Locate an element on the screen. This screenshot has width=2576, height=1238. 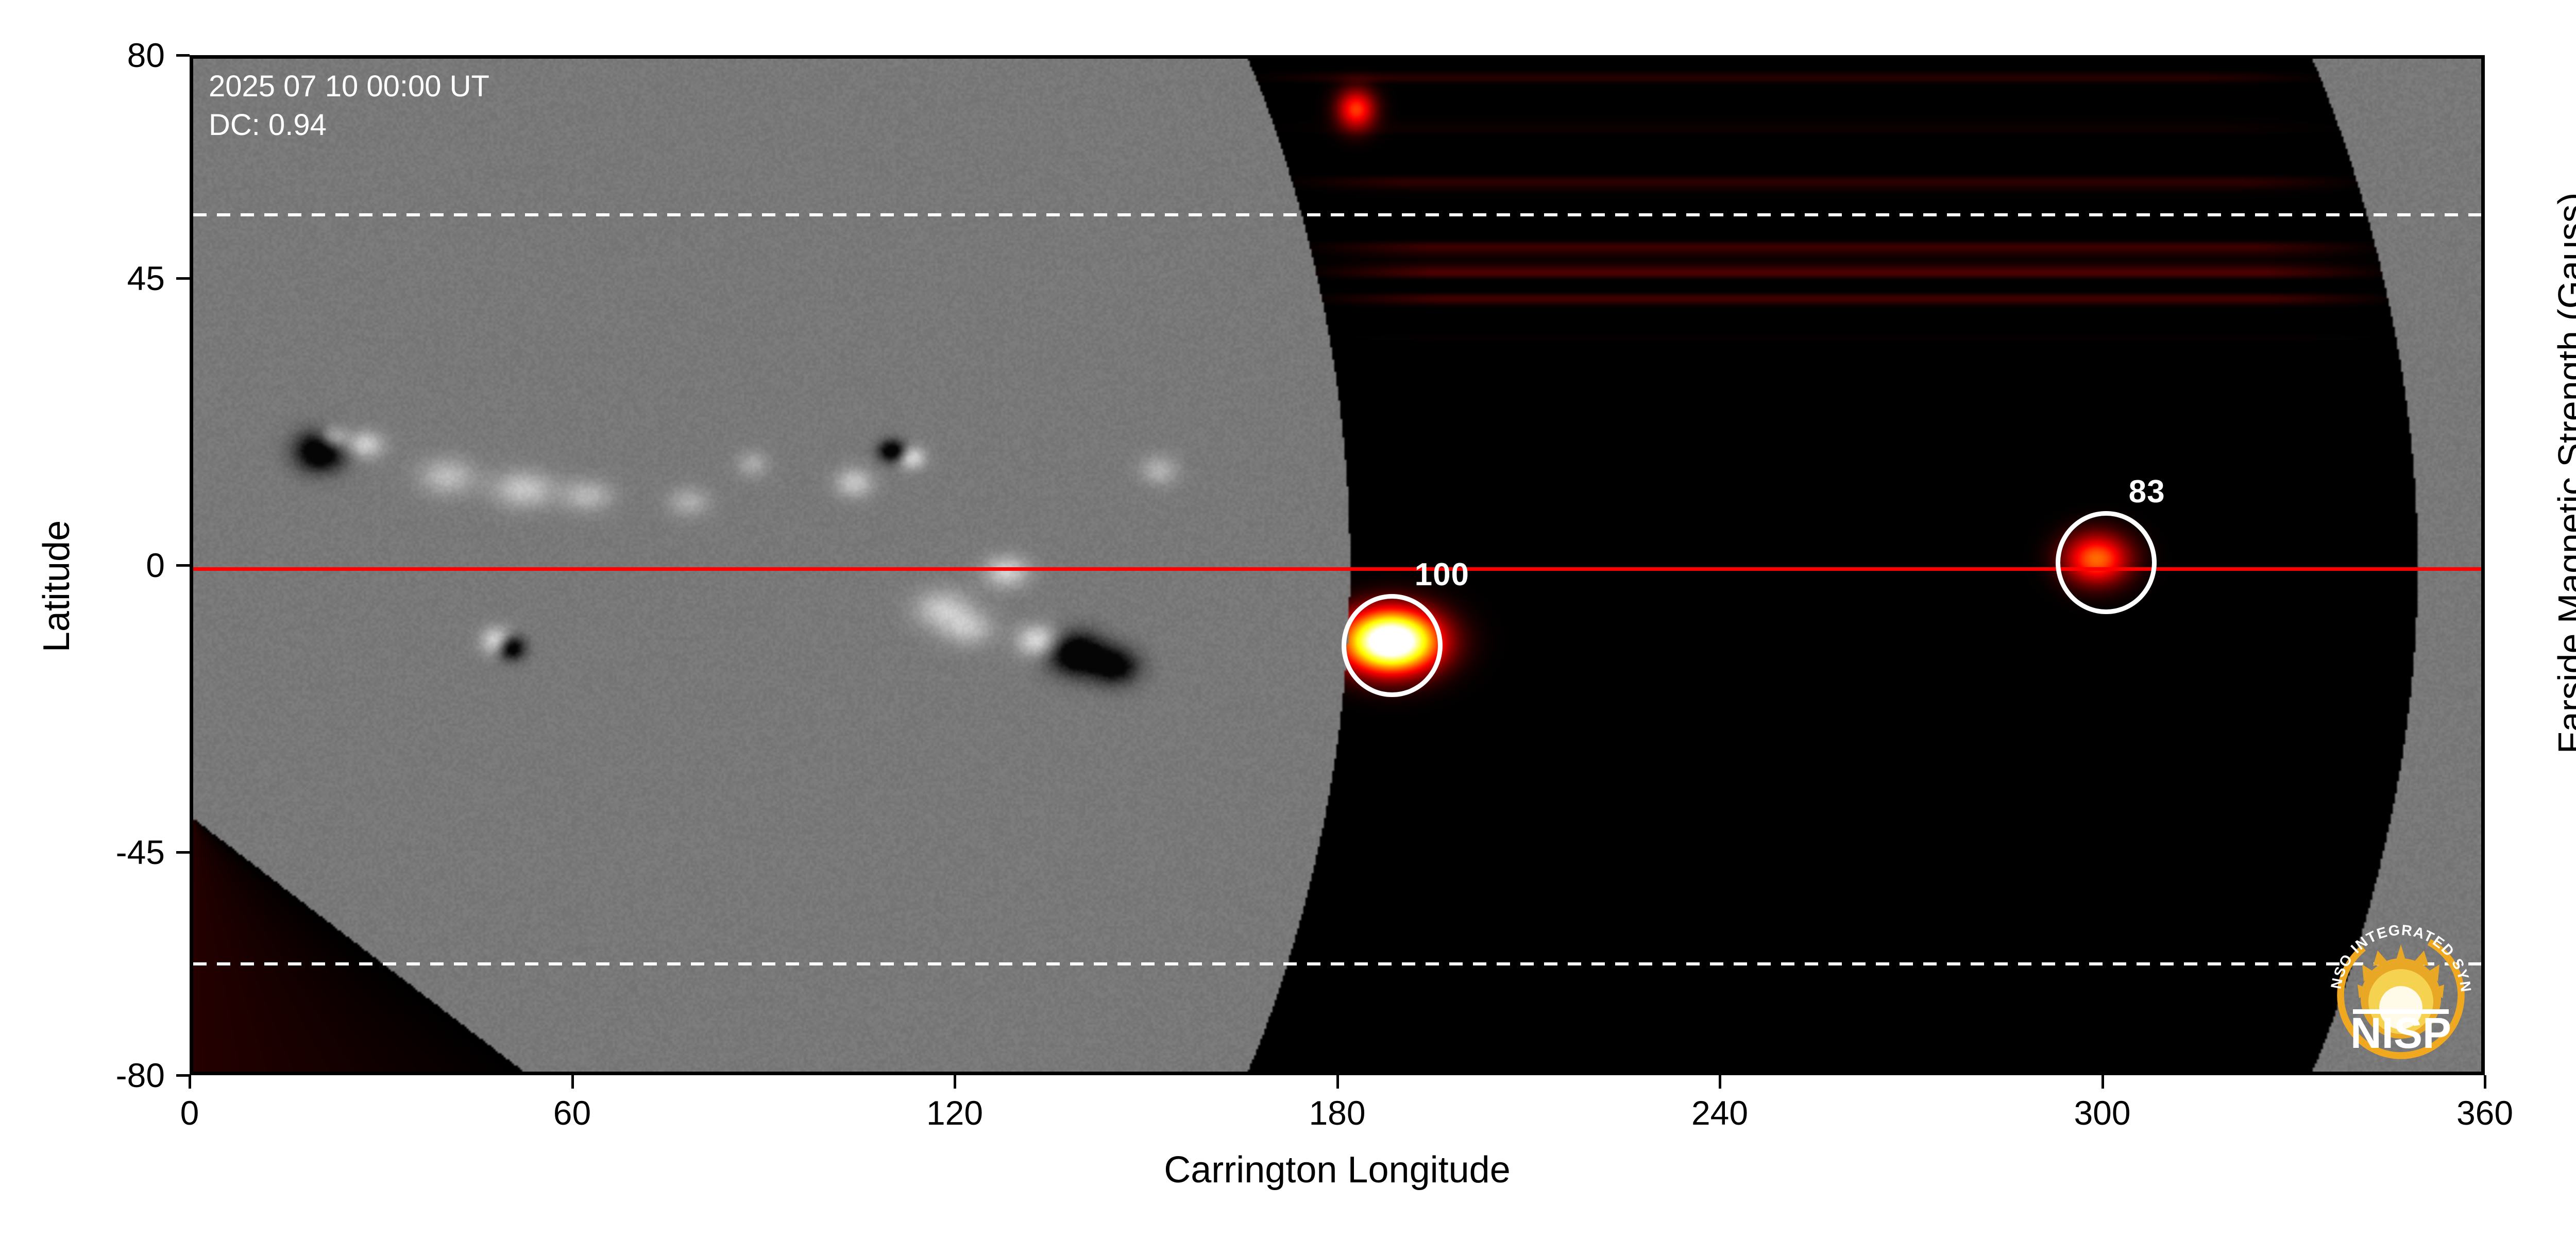
y-tick-label: 0 is located at coordinates (155, 565).